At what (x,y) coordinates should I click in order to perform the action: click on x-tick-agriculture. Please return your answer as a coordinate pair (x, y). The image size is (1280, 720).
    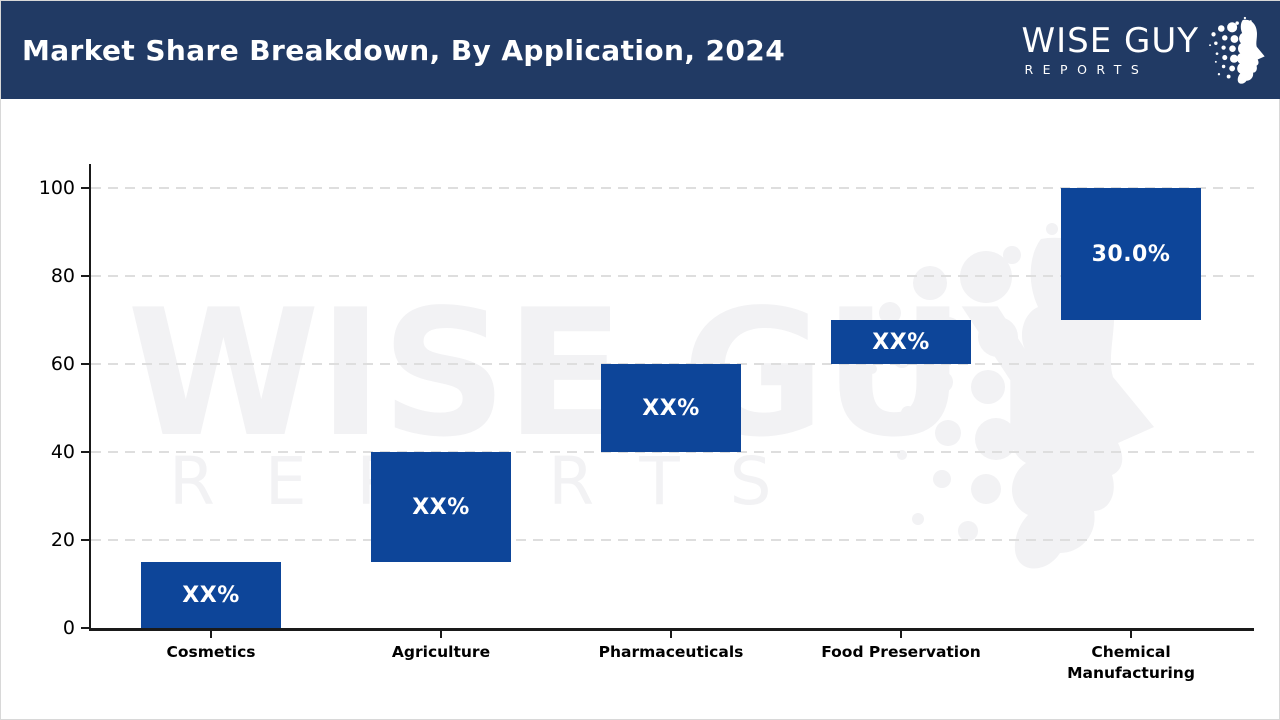
    Looking at the image, I should click on (441, 634).